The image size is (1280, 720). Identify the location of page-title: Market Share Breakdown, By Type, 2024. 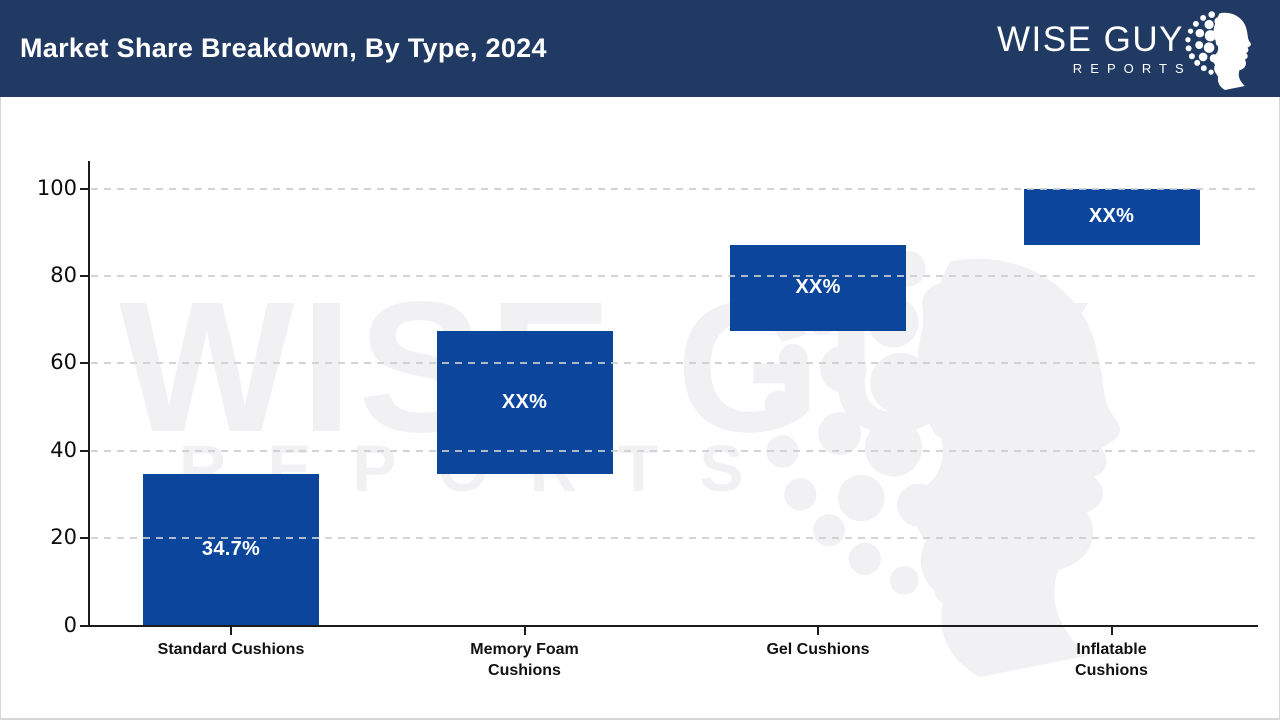
(283, 48).